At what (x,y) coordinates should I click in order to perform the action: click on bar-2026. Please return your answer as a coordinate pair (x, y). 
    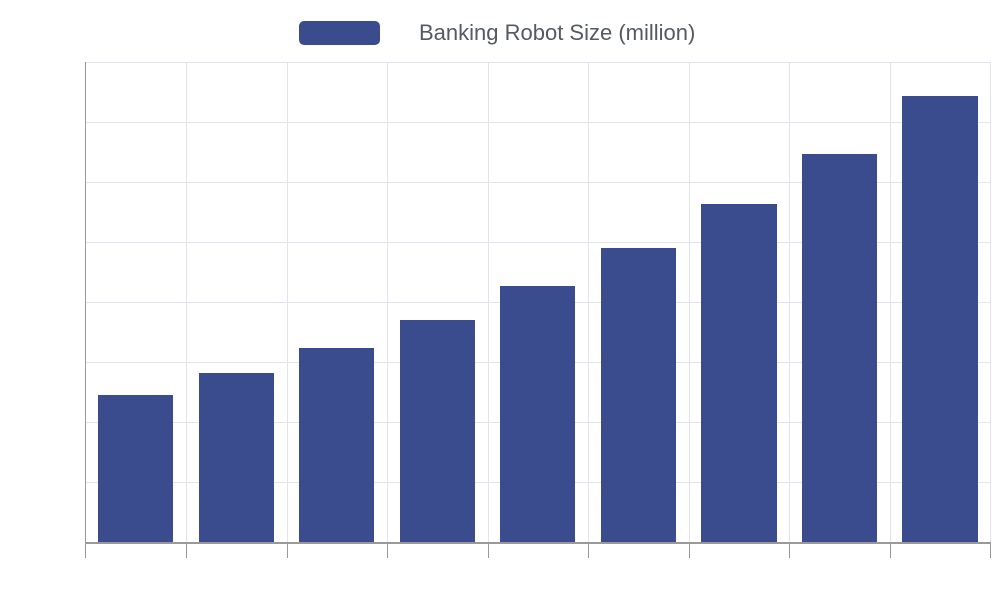
    Looking at the image, I should click on (236, 457).